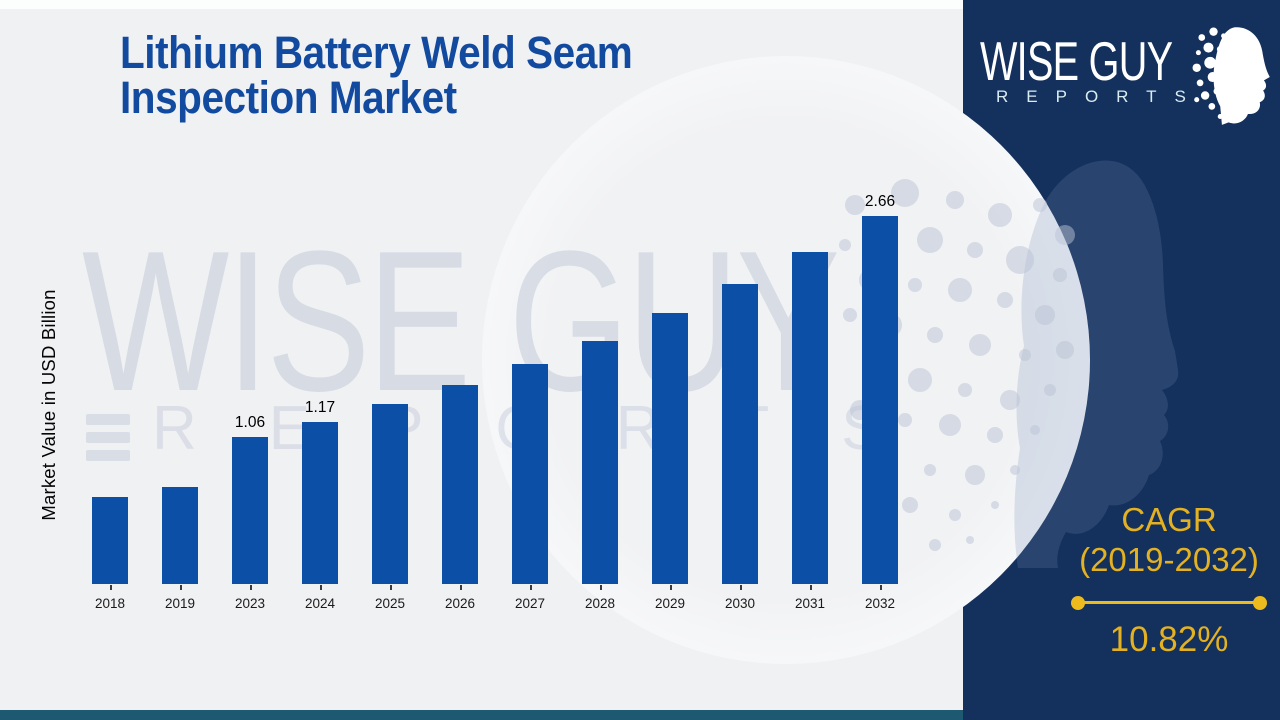 The width and height of the screenshot is (1280, 720). Describe the element at coordinates (600, 603) in the screenshot. I see `x-axis-label: 2028` at that location.